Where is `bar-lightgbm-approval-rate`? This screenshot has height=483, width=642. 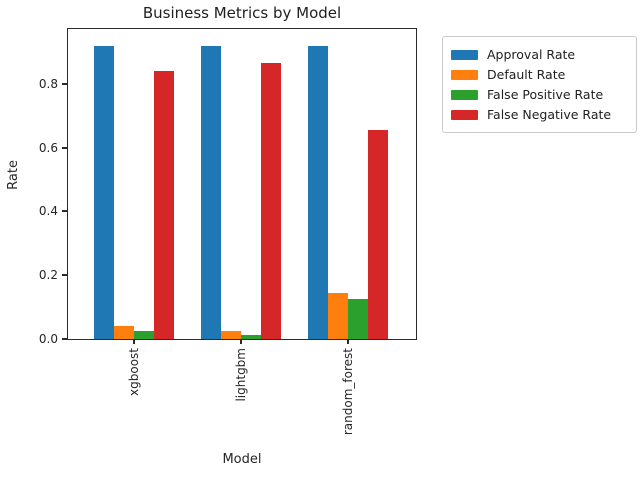
bar-lightgbm-approval-rate is located at coordinates (211, 192).